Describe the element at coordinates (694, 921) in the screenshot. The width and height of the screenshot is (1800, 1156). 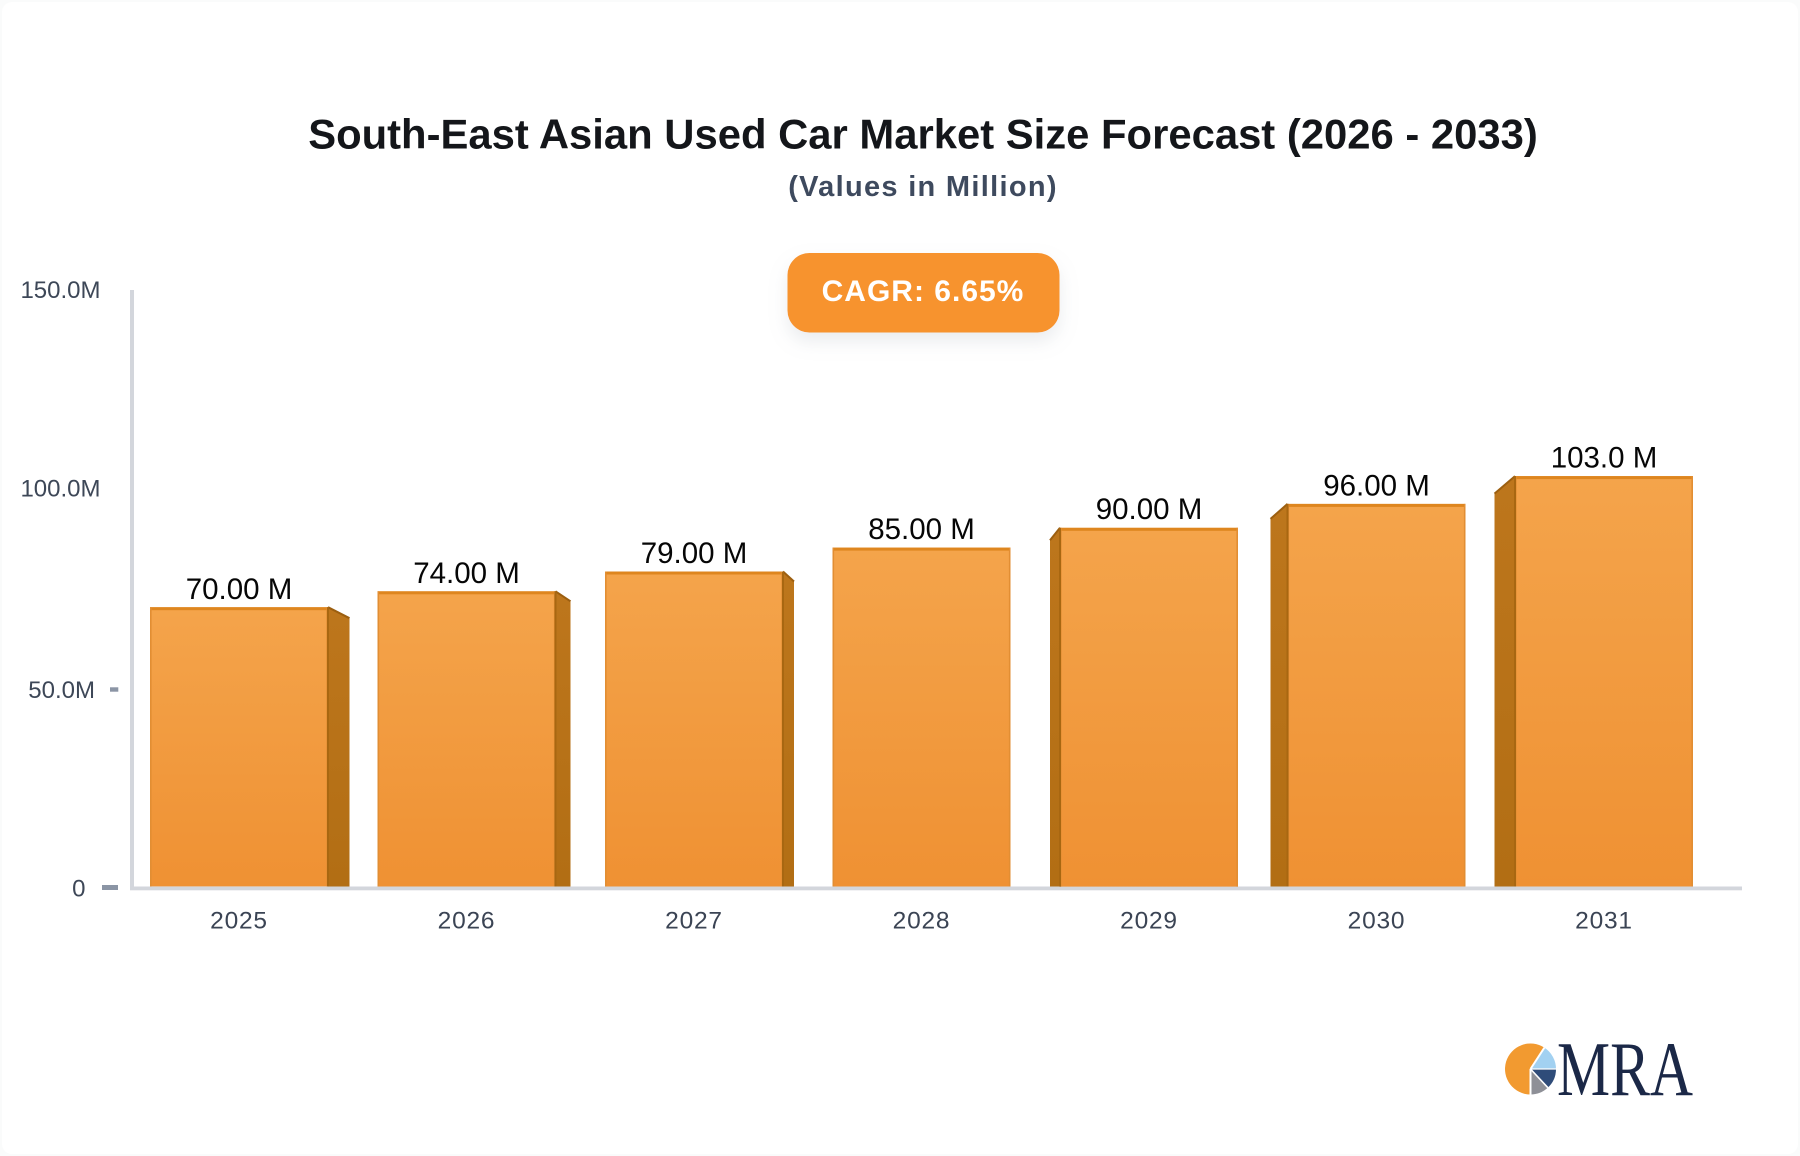
I see `svg-text: 2027` at that location.